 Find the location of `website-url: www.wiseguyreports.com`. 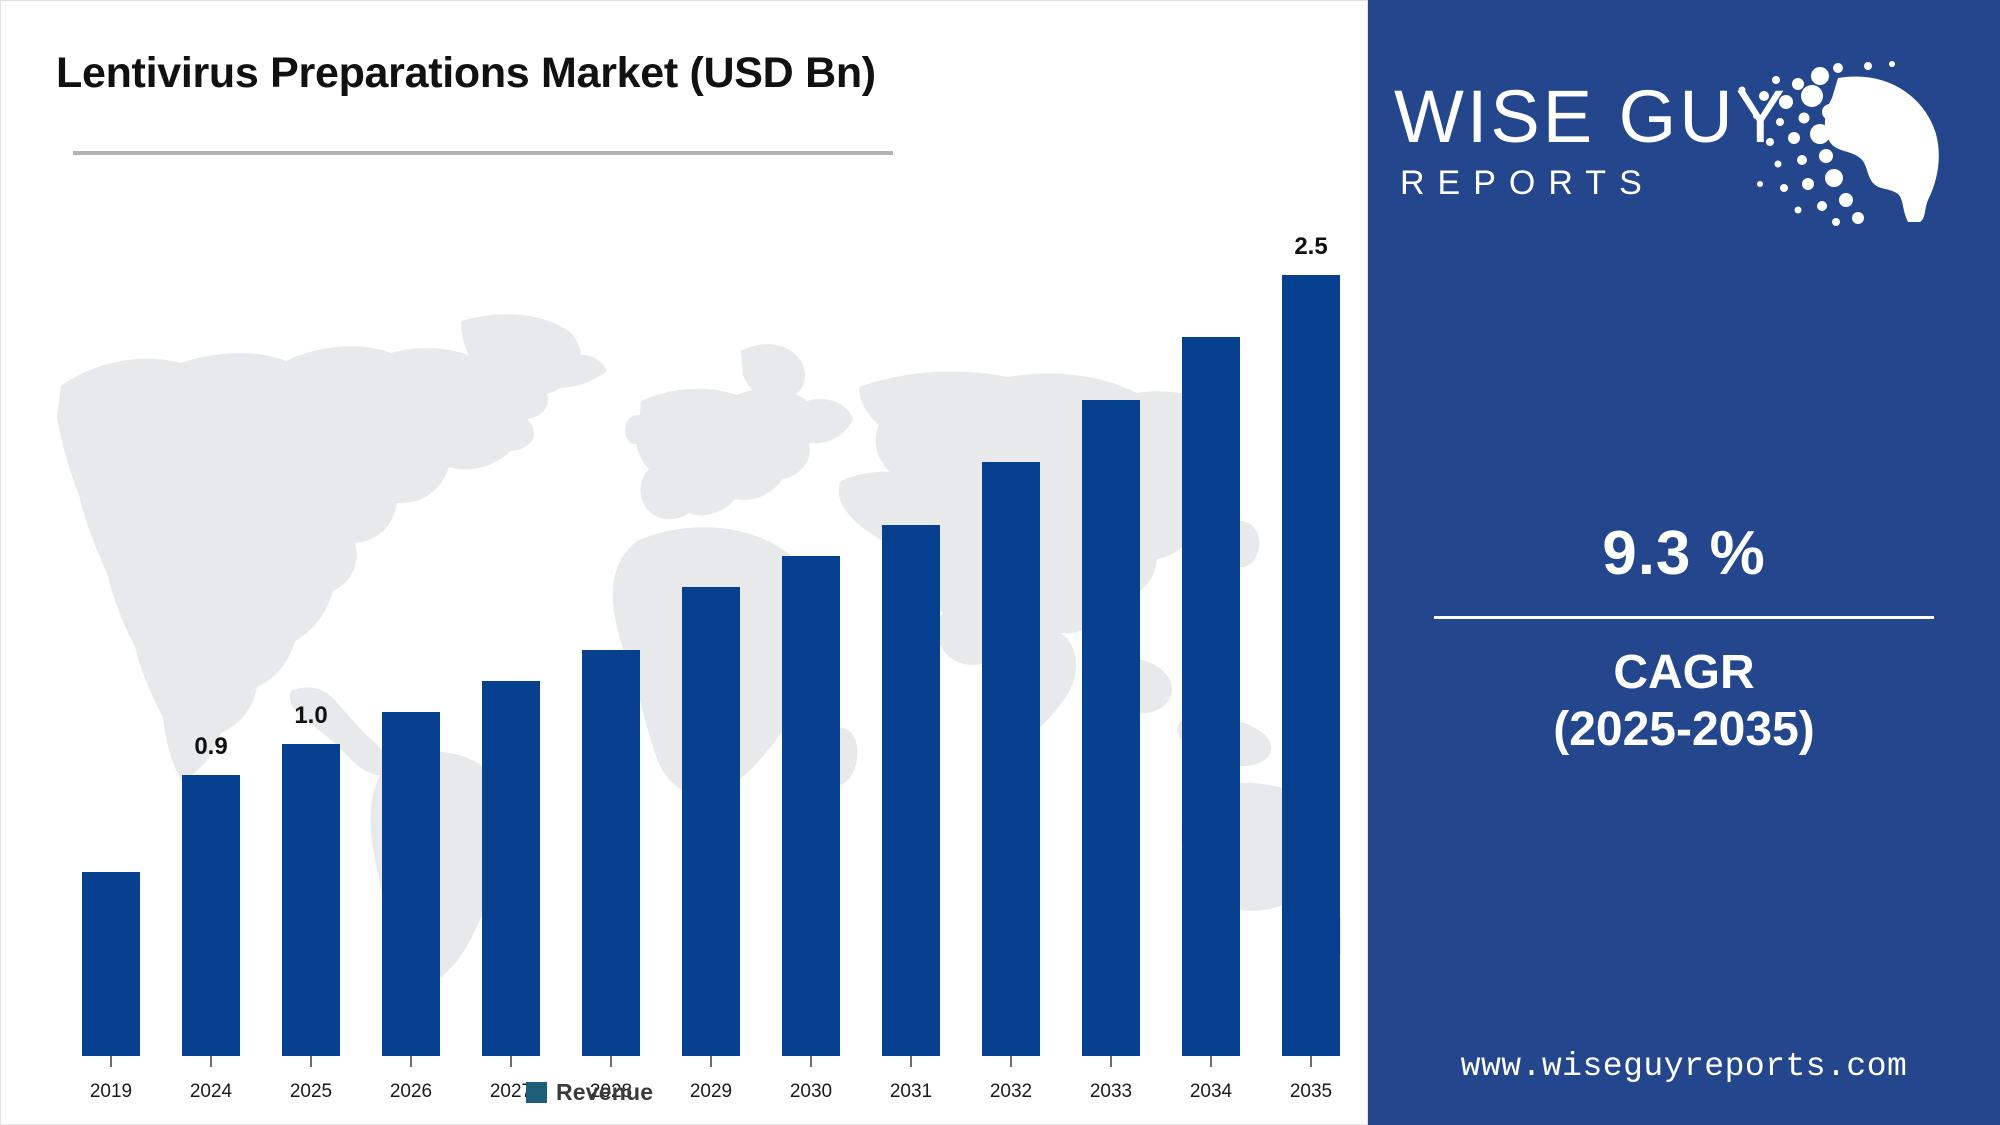

website-url: www.wiseguyreports.com is located at coordinates (1684, 1066).